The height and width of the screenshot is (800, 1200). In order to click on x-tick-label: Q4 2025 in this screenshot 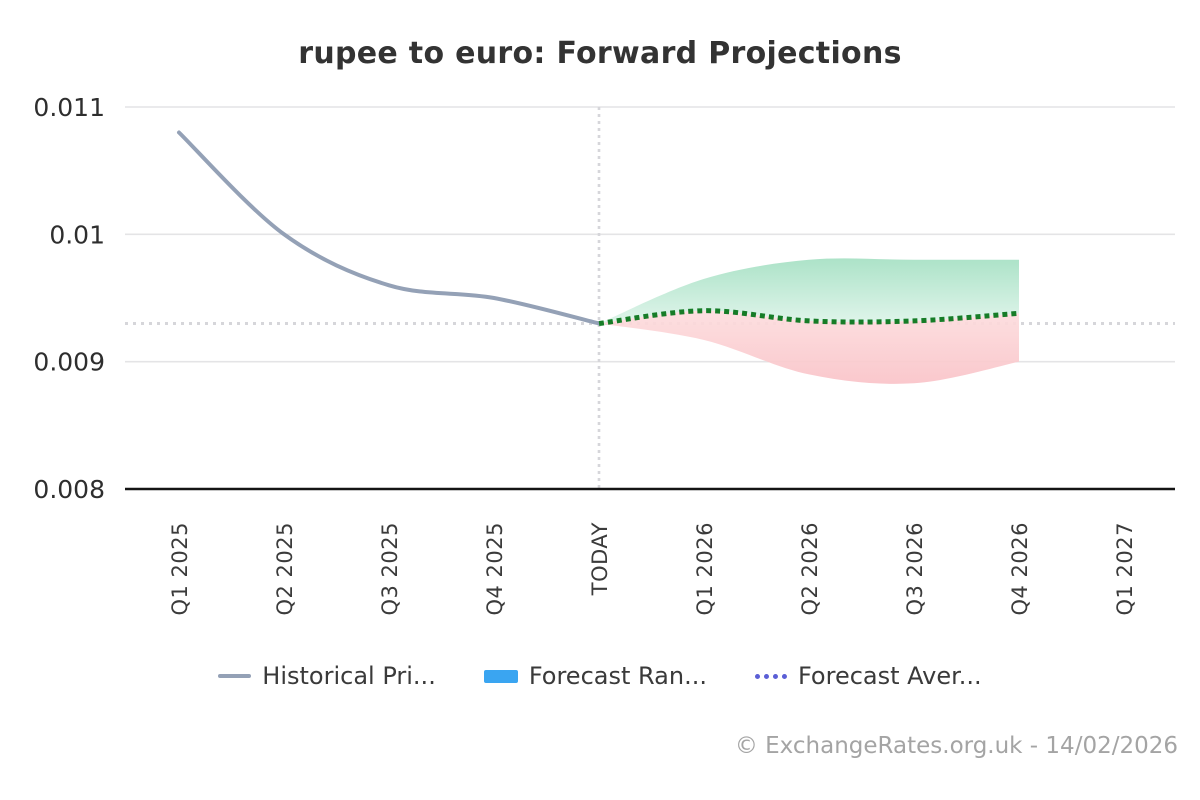, I will do `click(495, 569)`.